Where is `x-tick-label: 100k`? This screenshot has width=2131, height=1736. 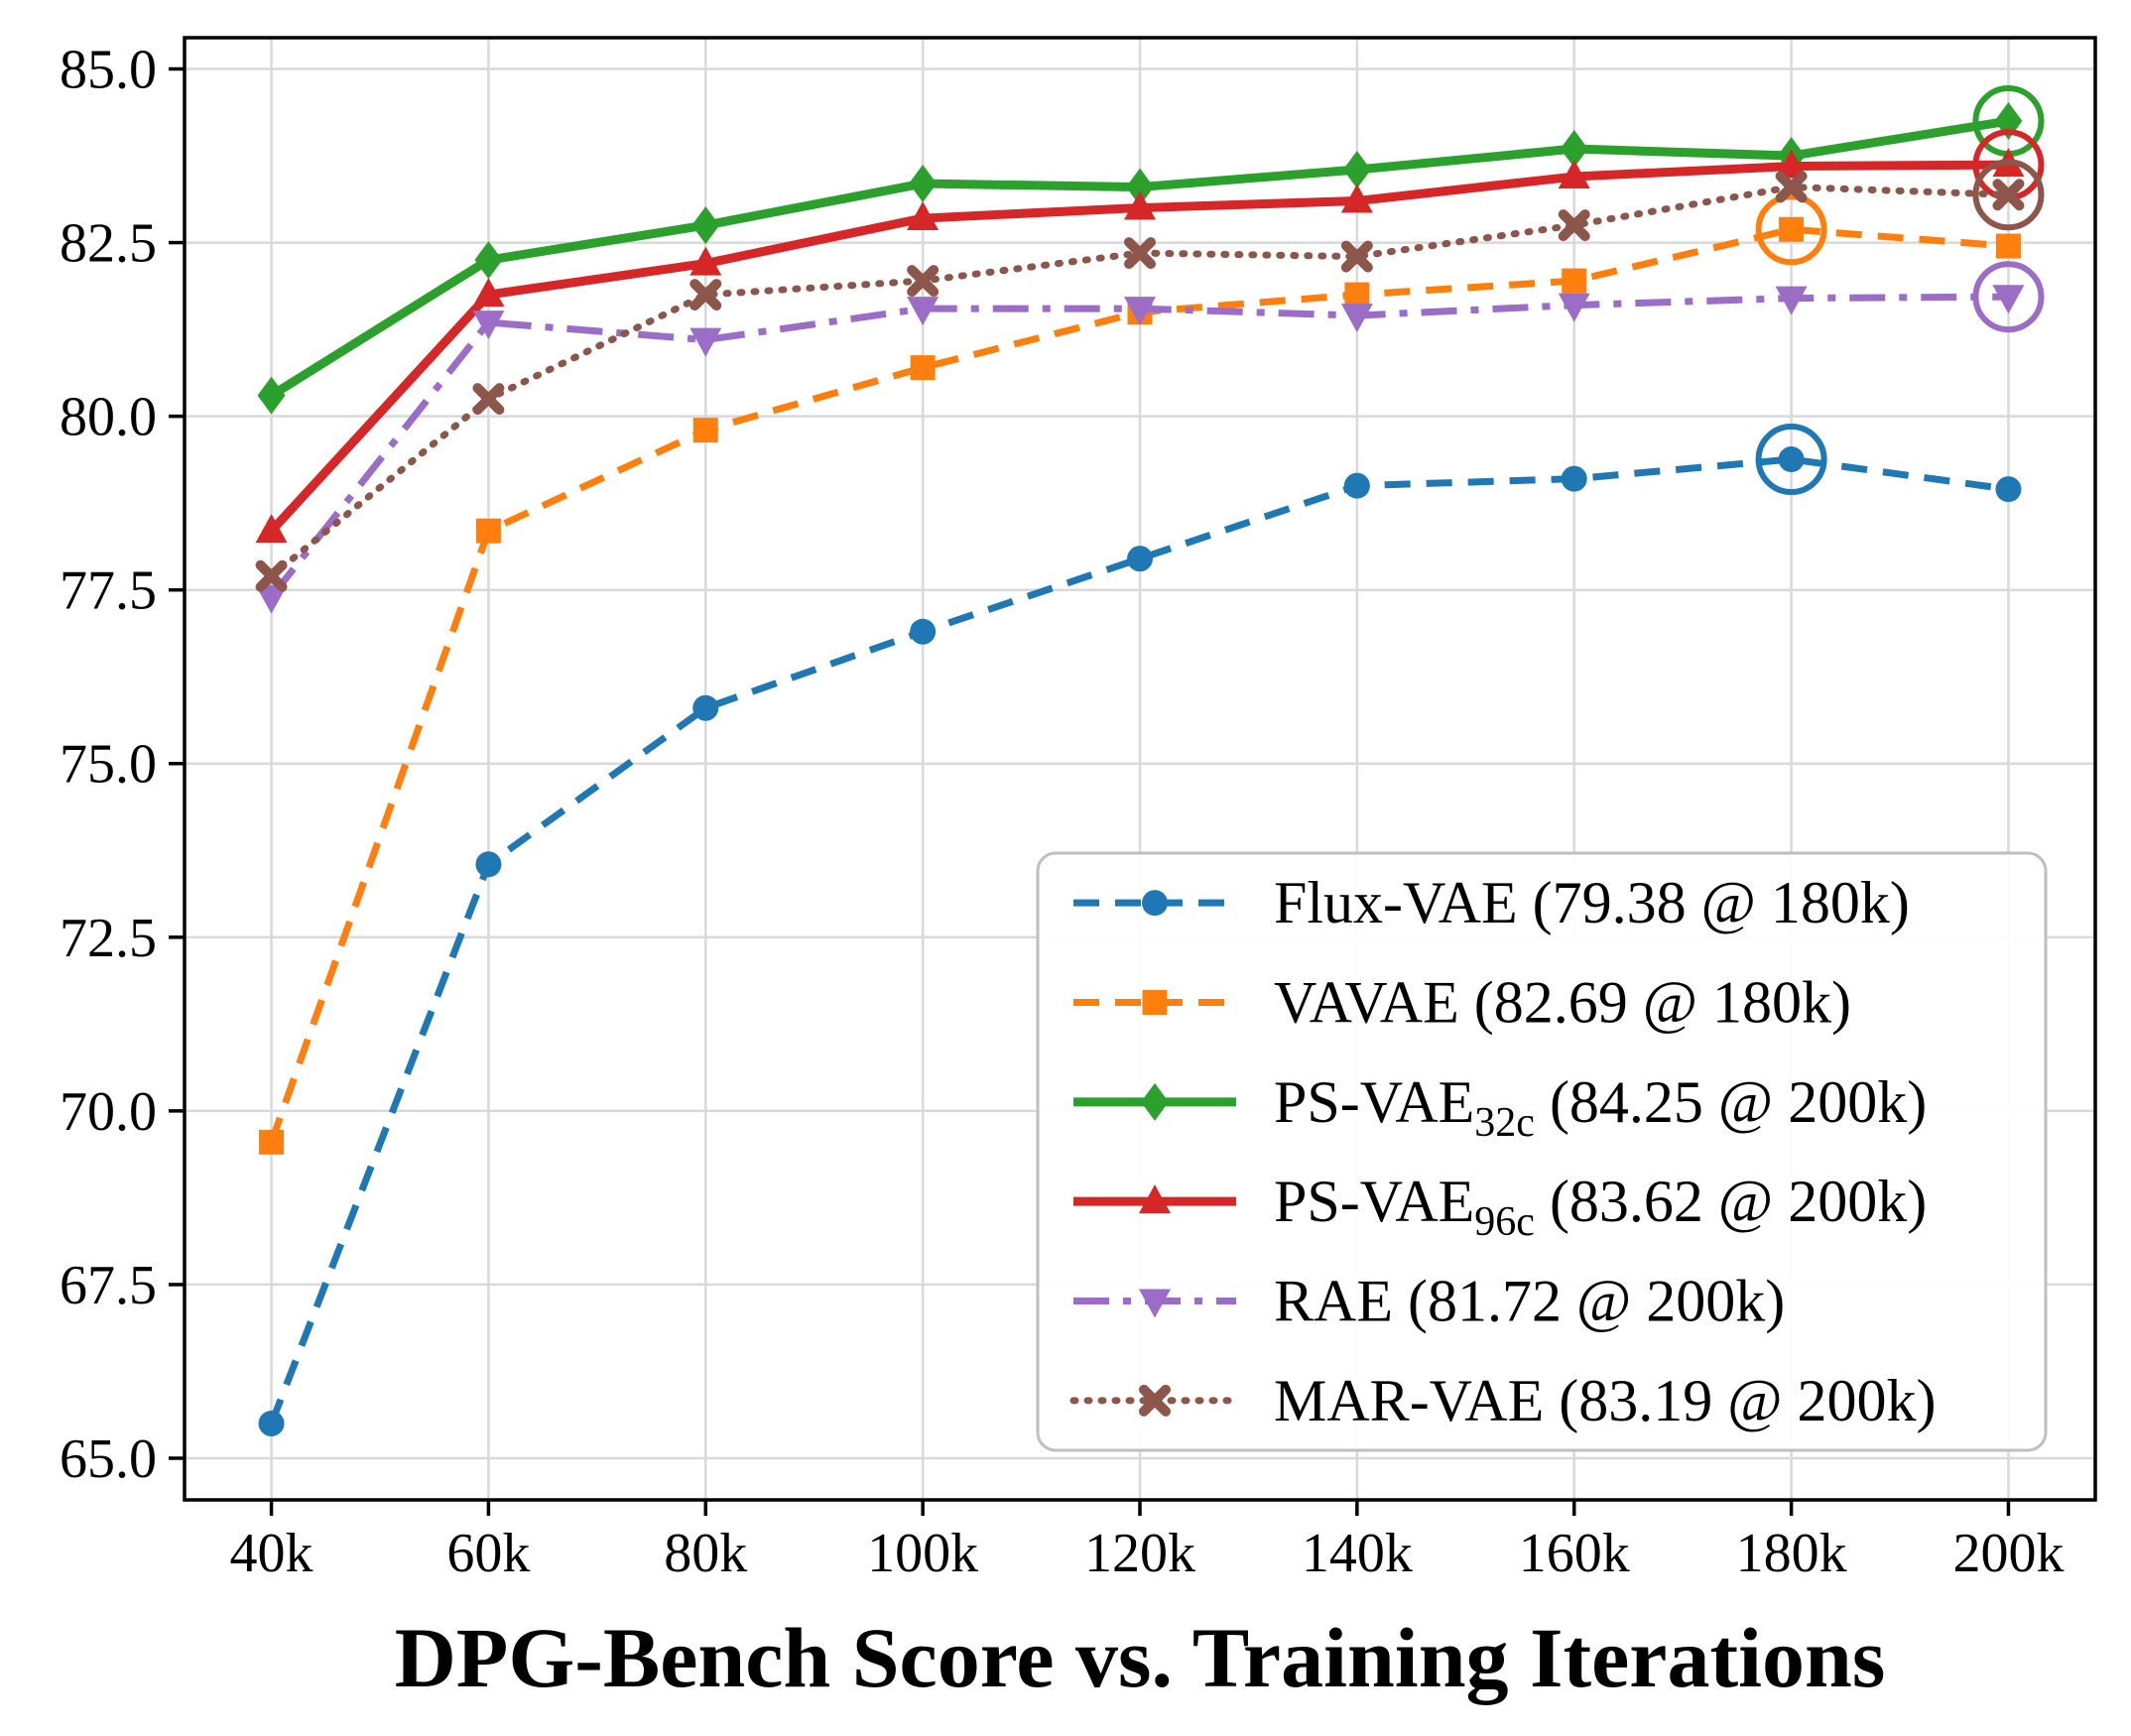
x-tick-label: 100k is located at coordinates (922, 1553).